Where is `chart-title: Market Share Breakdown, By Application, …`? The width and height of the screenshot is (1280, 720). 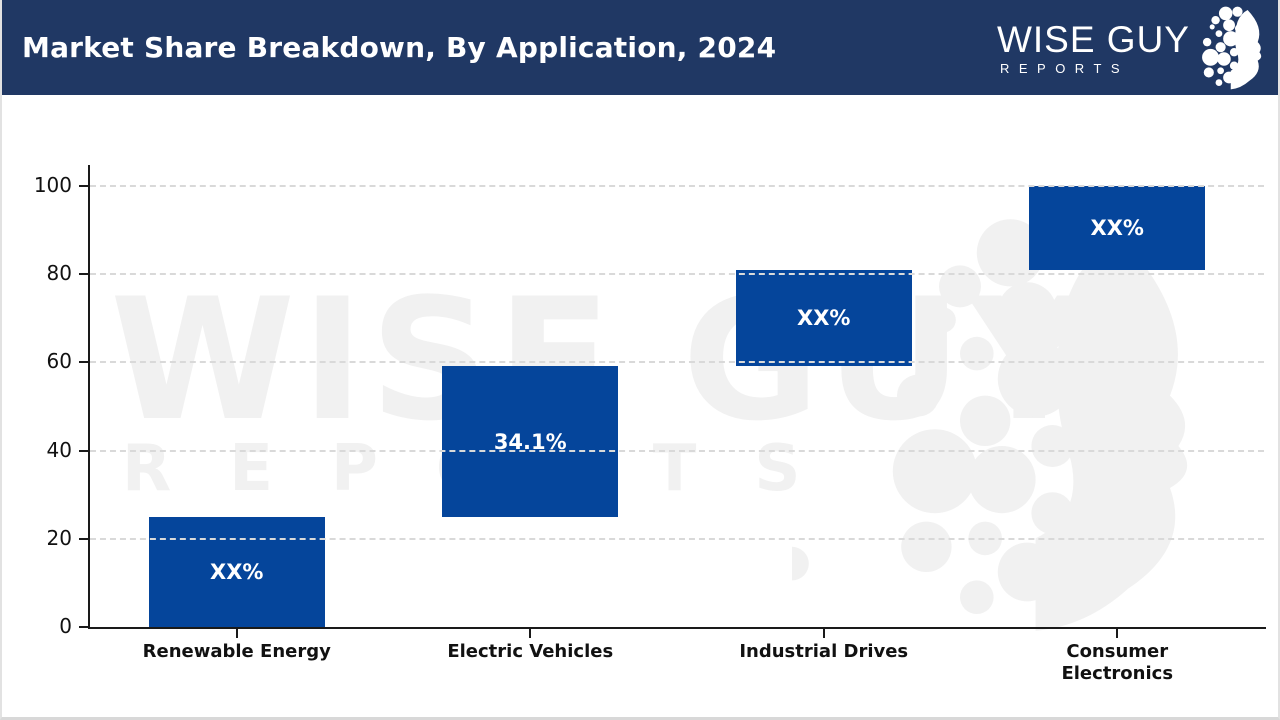
chart-title: Market Share Breakdown, By Application, … is located at coordinates (399, 47).